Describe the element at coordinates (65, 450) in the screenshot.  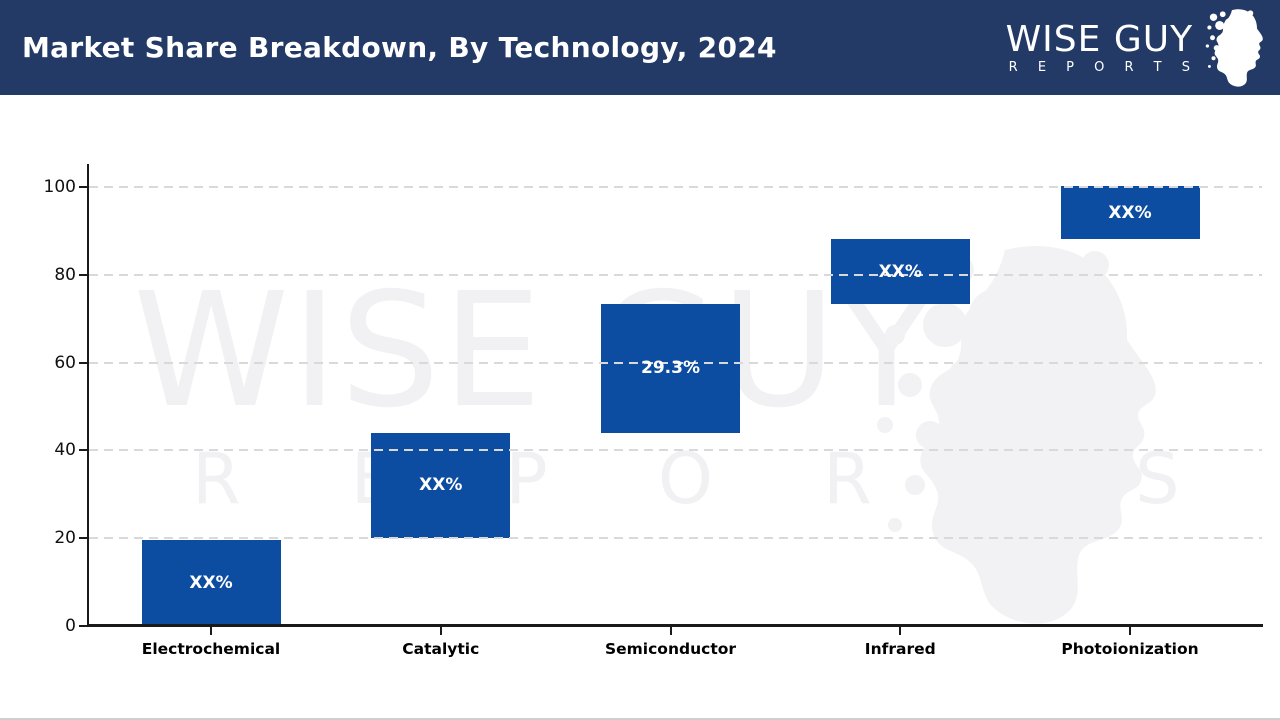
I see `y-tick-label: 40` at that location.